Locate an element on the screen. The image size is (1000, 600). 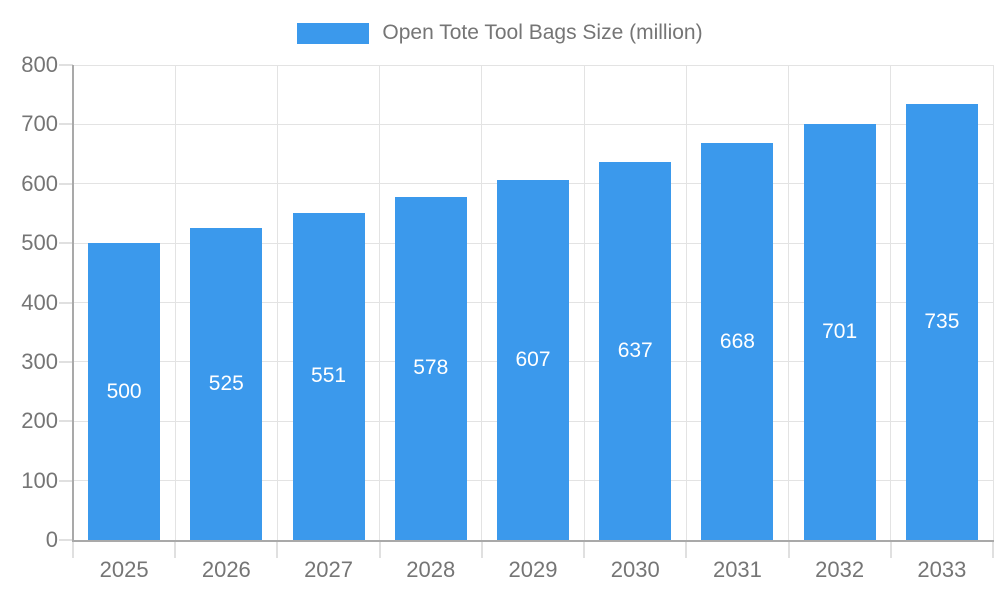
bar-value-label: 607 is located at coordinates (533, 359).